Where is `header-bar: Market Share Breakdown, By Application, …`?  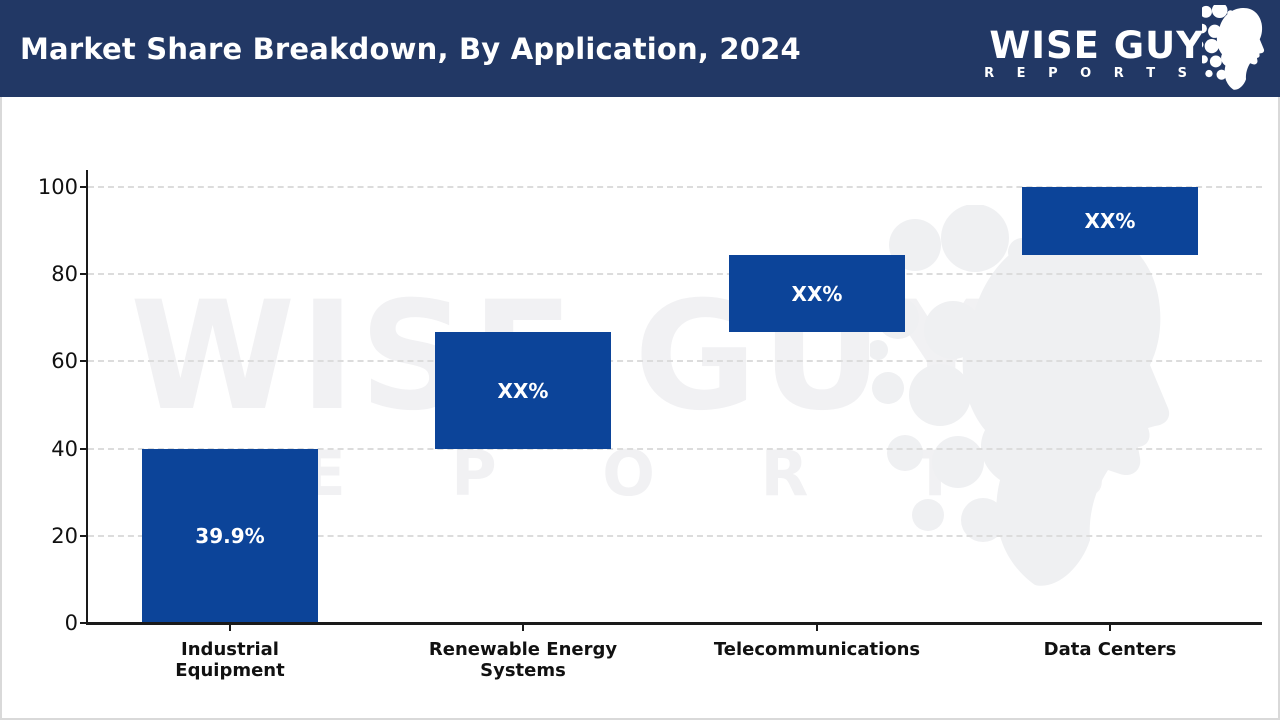 header-bar: Market Share Breakdown, By Application, … is located at coordinates (640, 48).